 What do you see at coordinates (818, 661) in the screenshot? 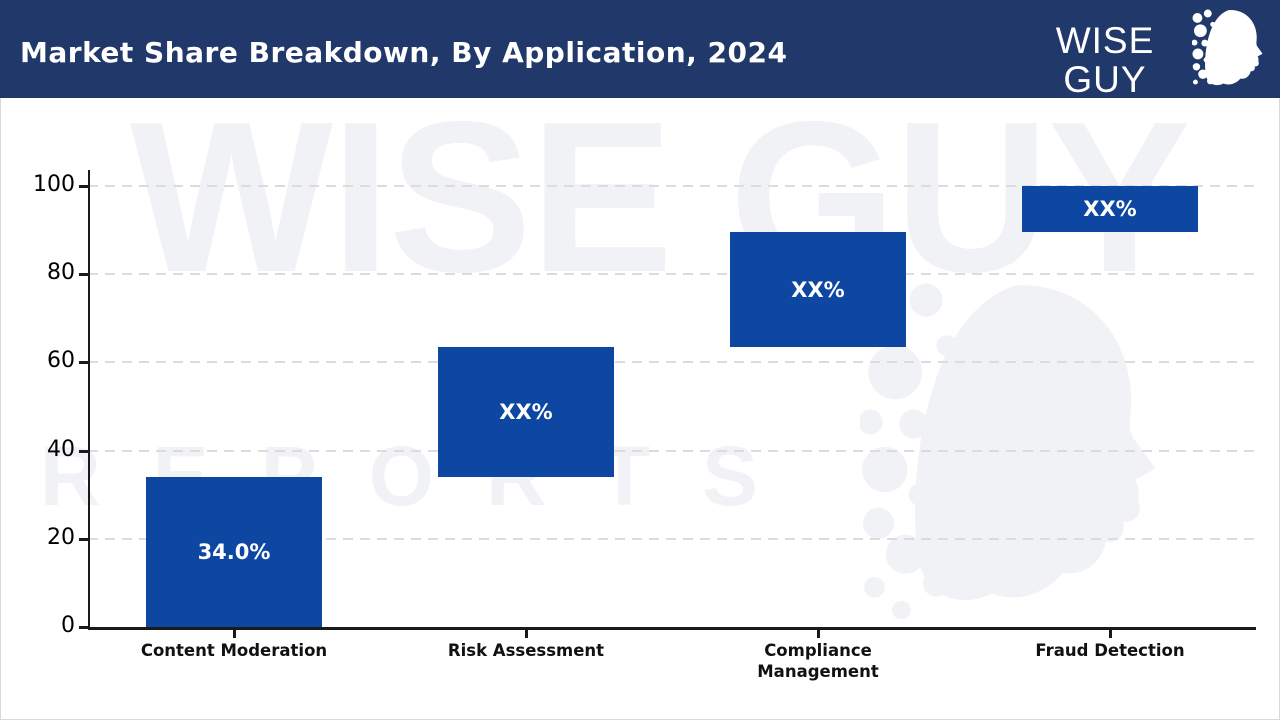
I see `category-label: Compliance Management` at bounding box center [818, 661].